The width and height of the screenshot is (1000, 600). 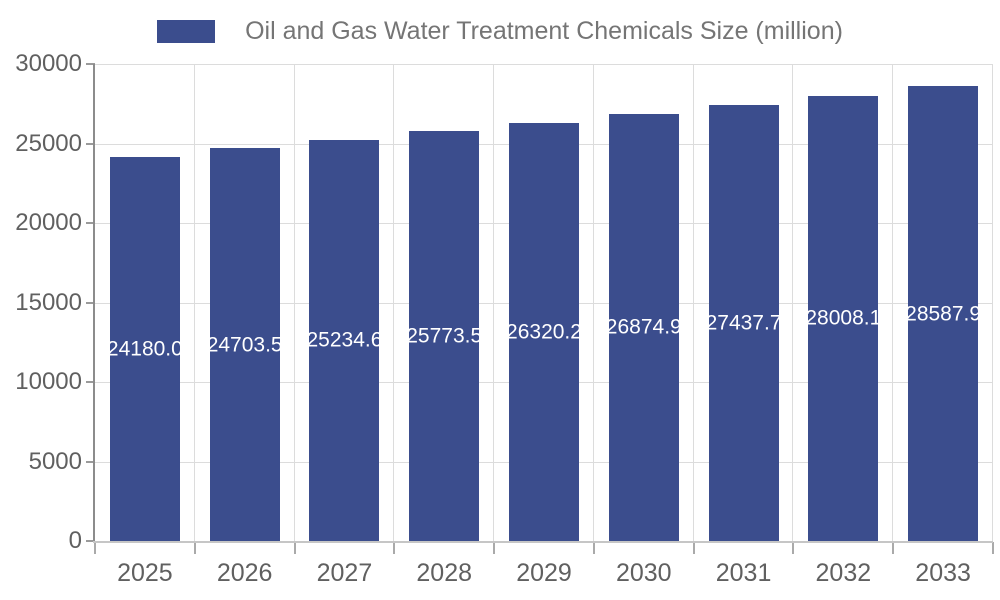 I want to click on x-axis-label: 2029, so click(x=544, y=573).